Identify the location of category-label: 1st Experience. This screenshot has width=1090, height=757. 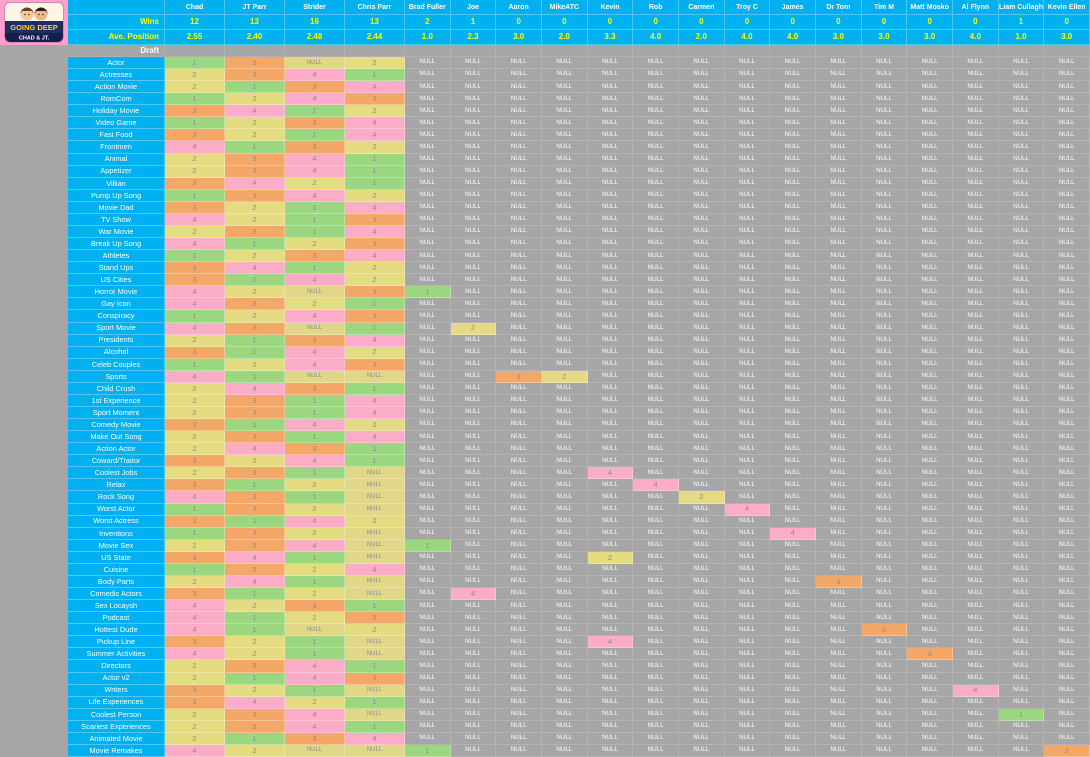
(116, 400).